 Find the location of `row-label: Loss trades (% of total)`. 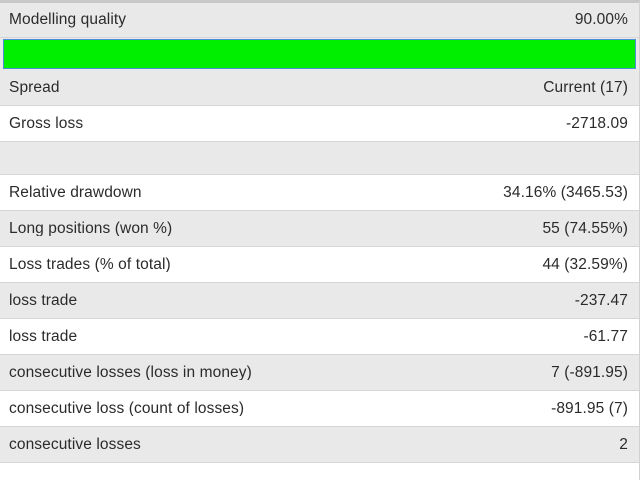

row-label: Loss trades (% of total) is located at coordinates (90, 264).